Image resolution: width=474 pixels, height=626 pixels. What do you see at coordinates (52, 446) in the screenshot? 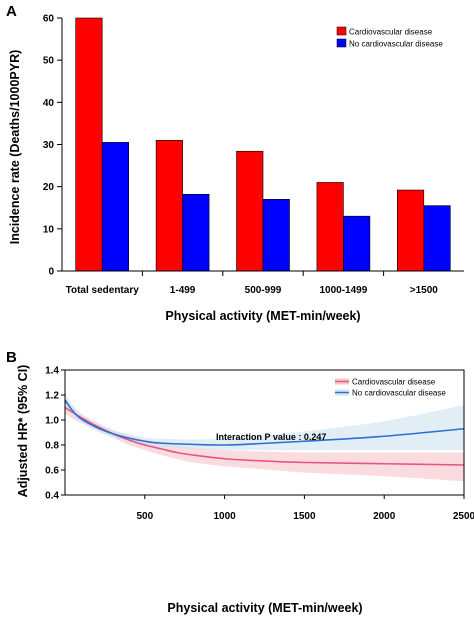
I see `panel-b-y-tick-label: 0.8` at bounding box center [52, 446].